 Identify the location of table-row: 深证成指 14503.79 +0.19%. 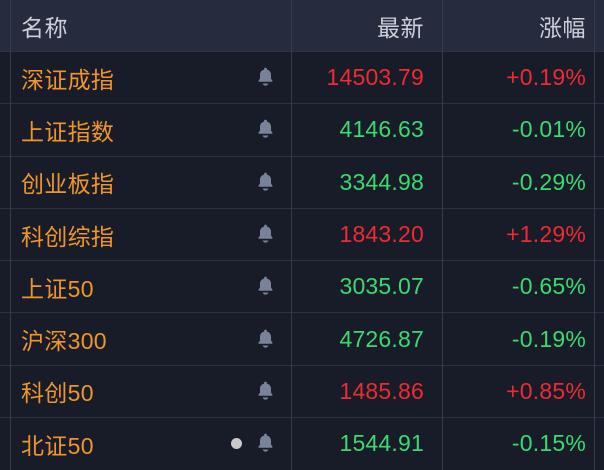
(302, 77).